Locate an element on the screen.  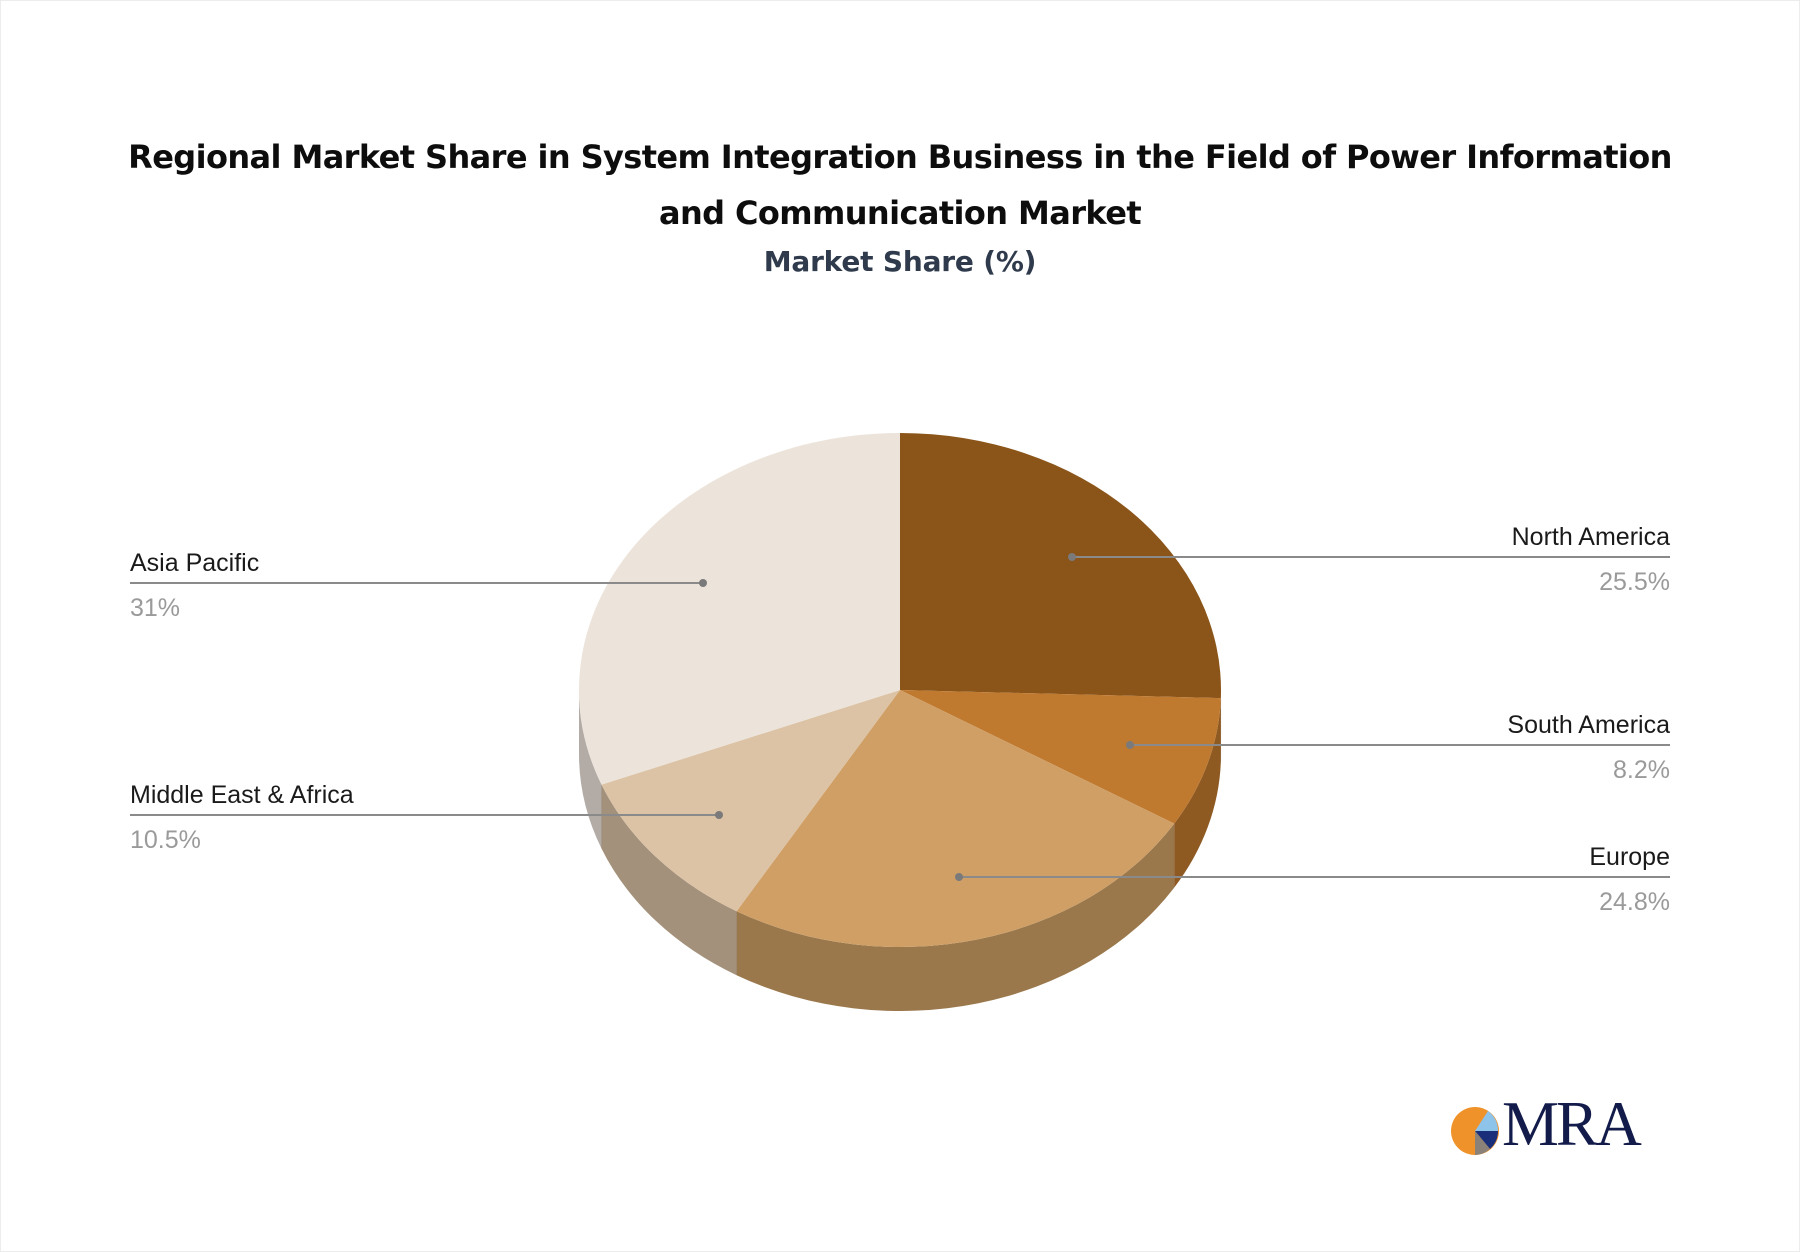
pie-slice-asia-pacific is located at coordinates (739, 609).